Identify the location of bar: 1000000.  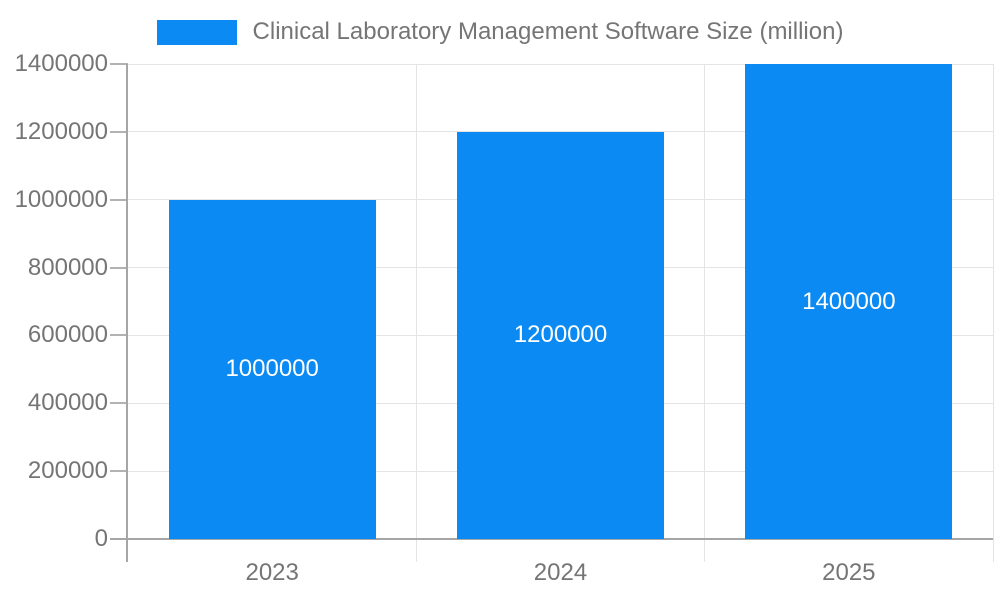
(272, 369).